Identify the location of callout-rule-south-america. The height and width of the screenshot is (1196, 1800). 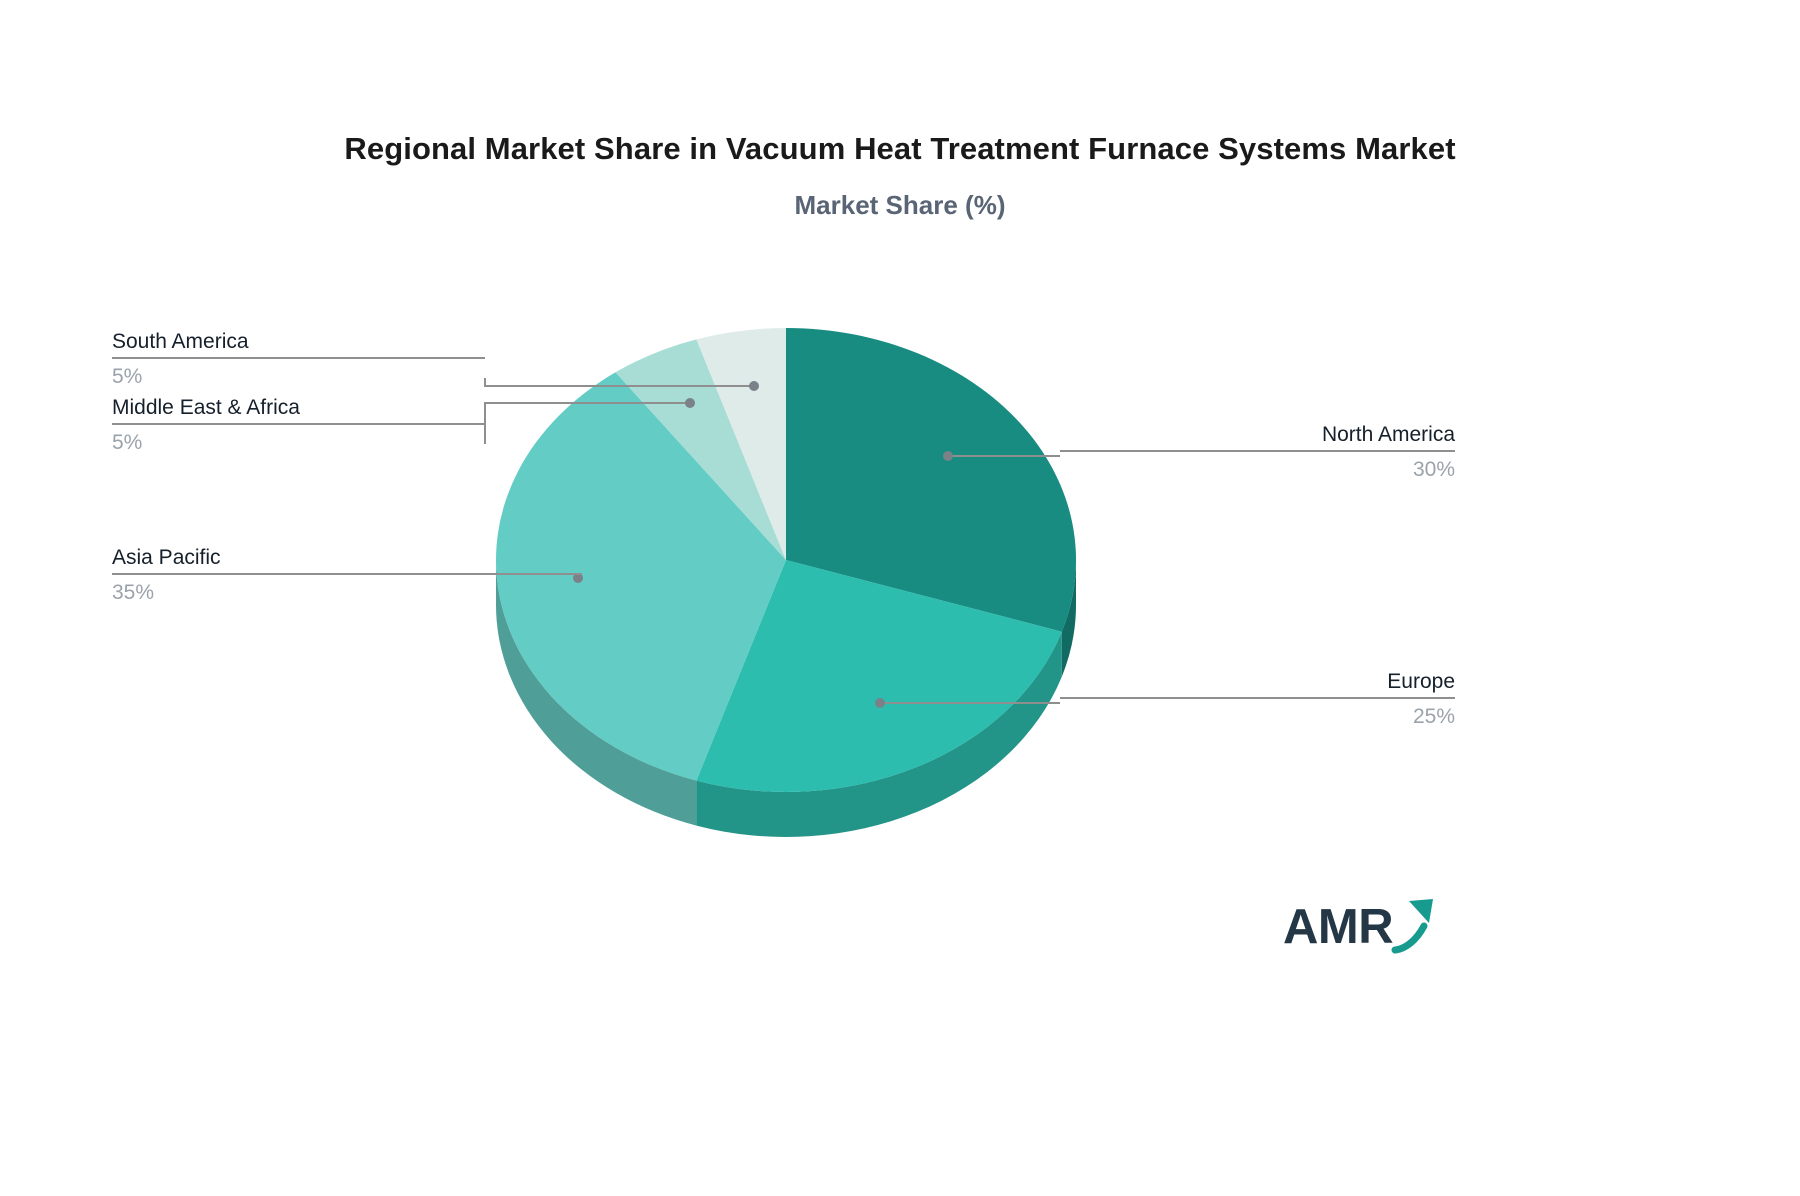
(298, 357).